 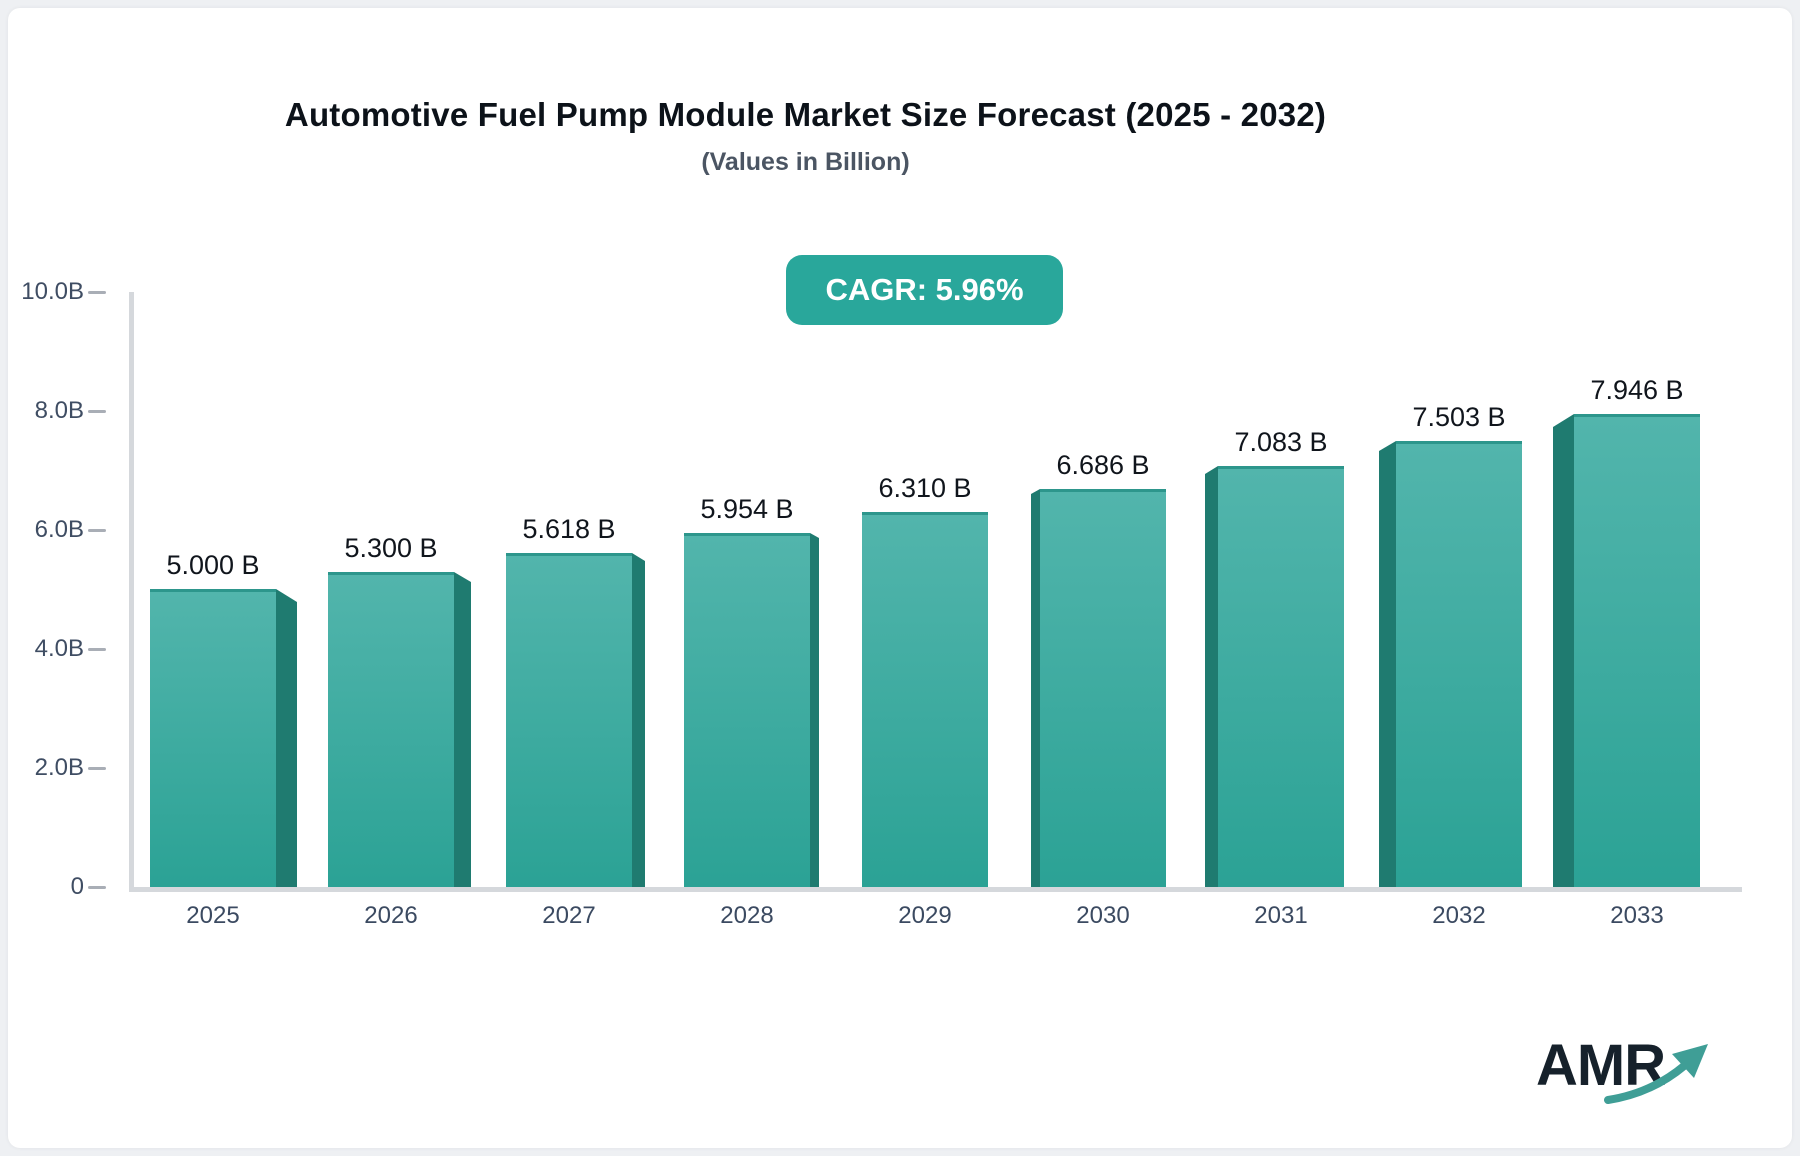 I want to click on x-category-label: 2026, so click(x=391, y=915).